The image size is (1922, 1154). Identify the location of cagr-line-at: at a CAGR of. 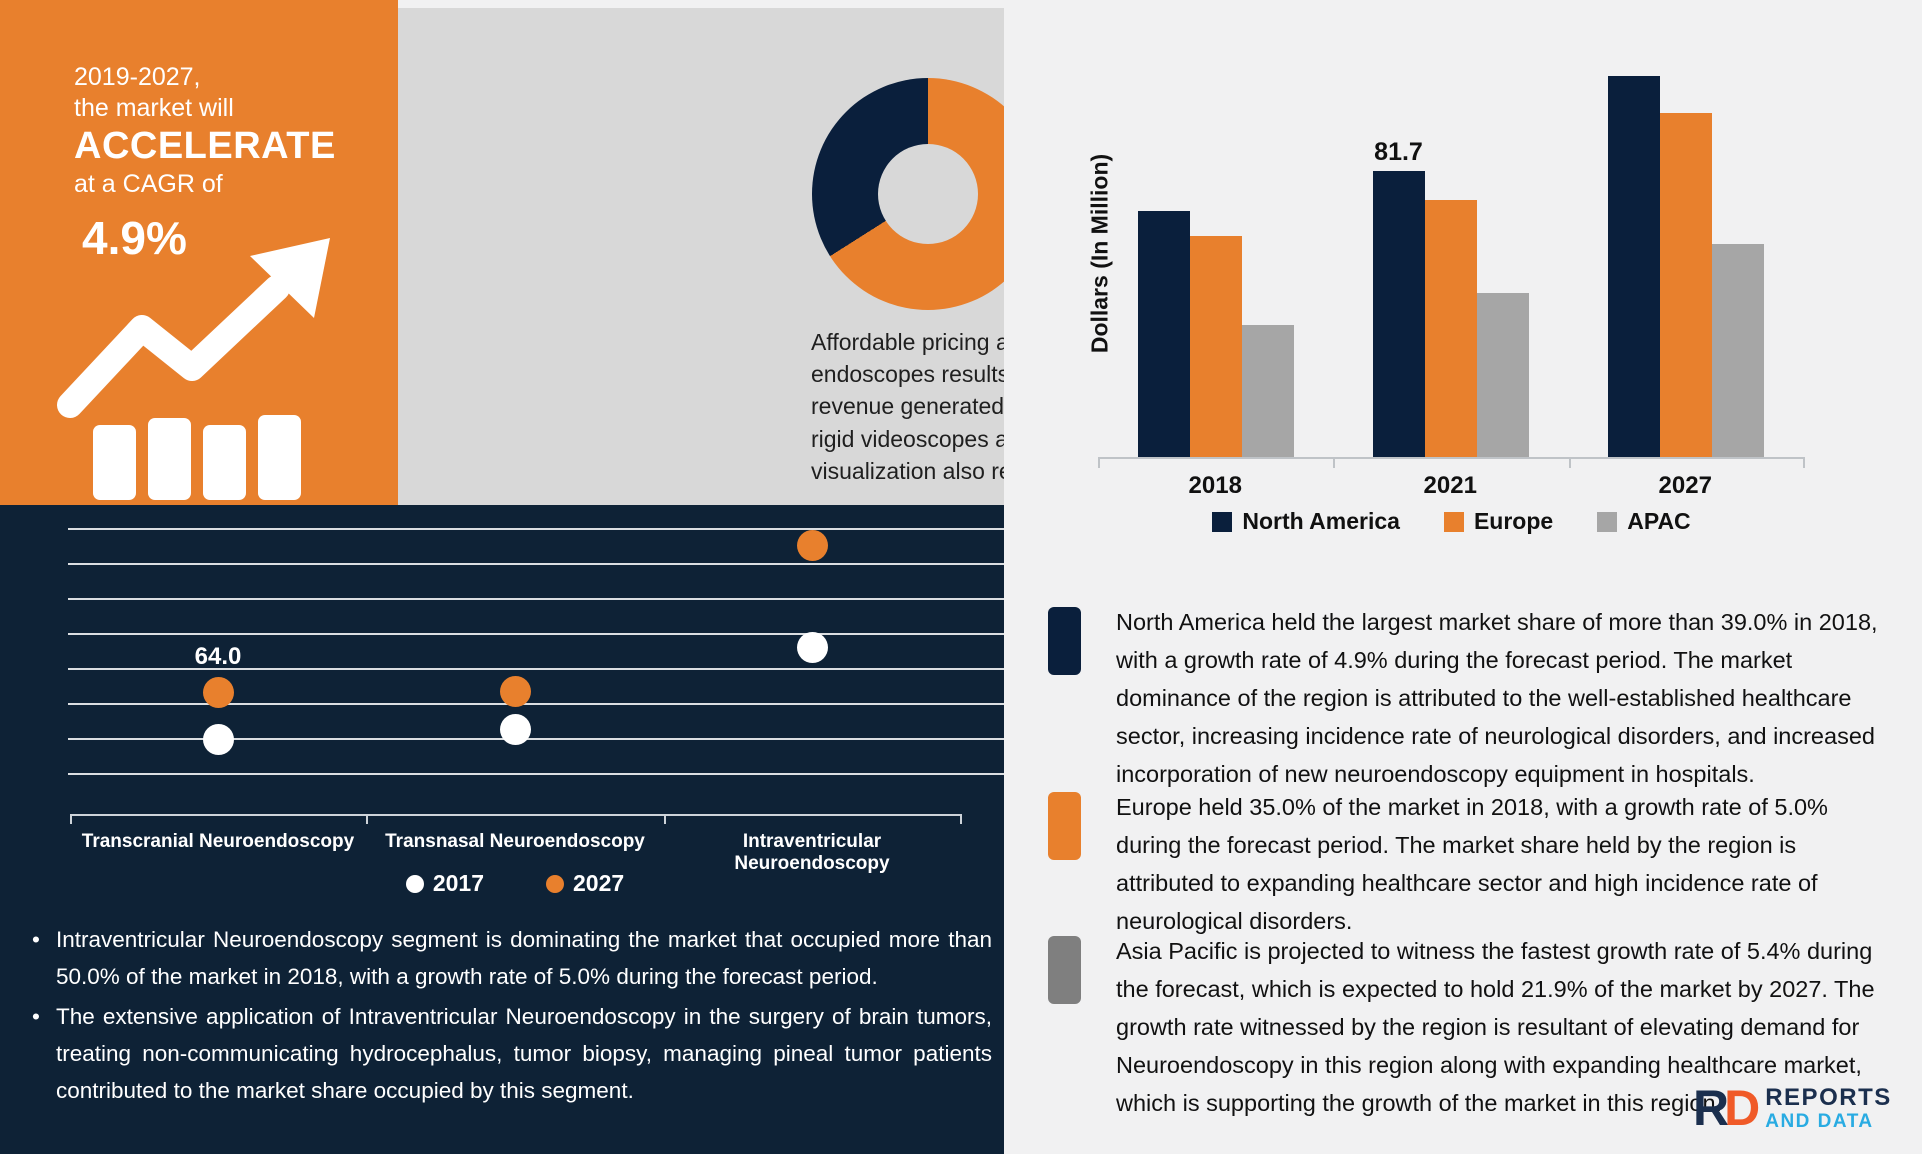
(148, 184).